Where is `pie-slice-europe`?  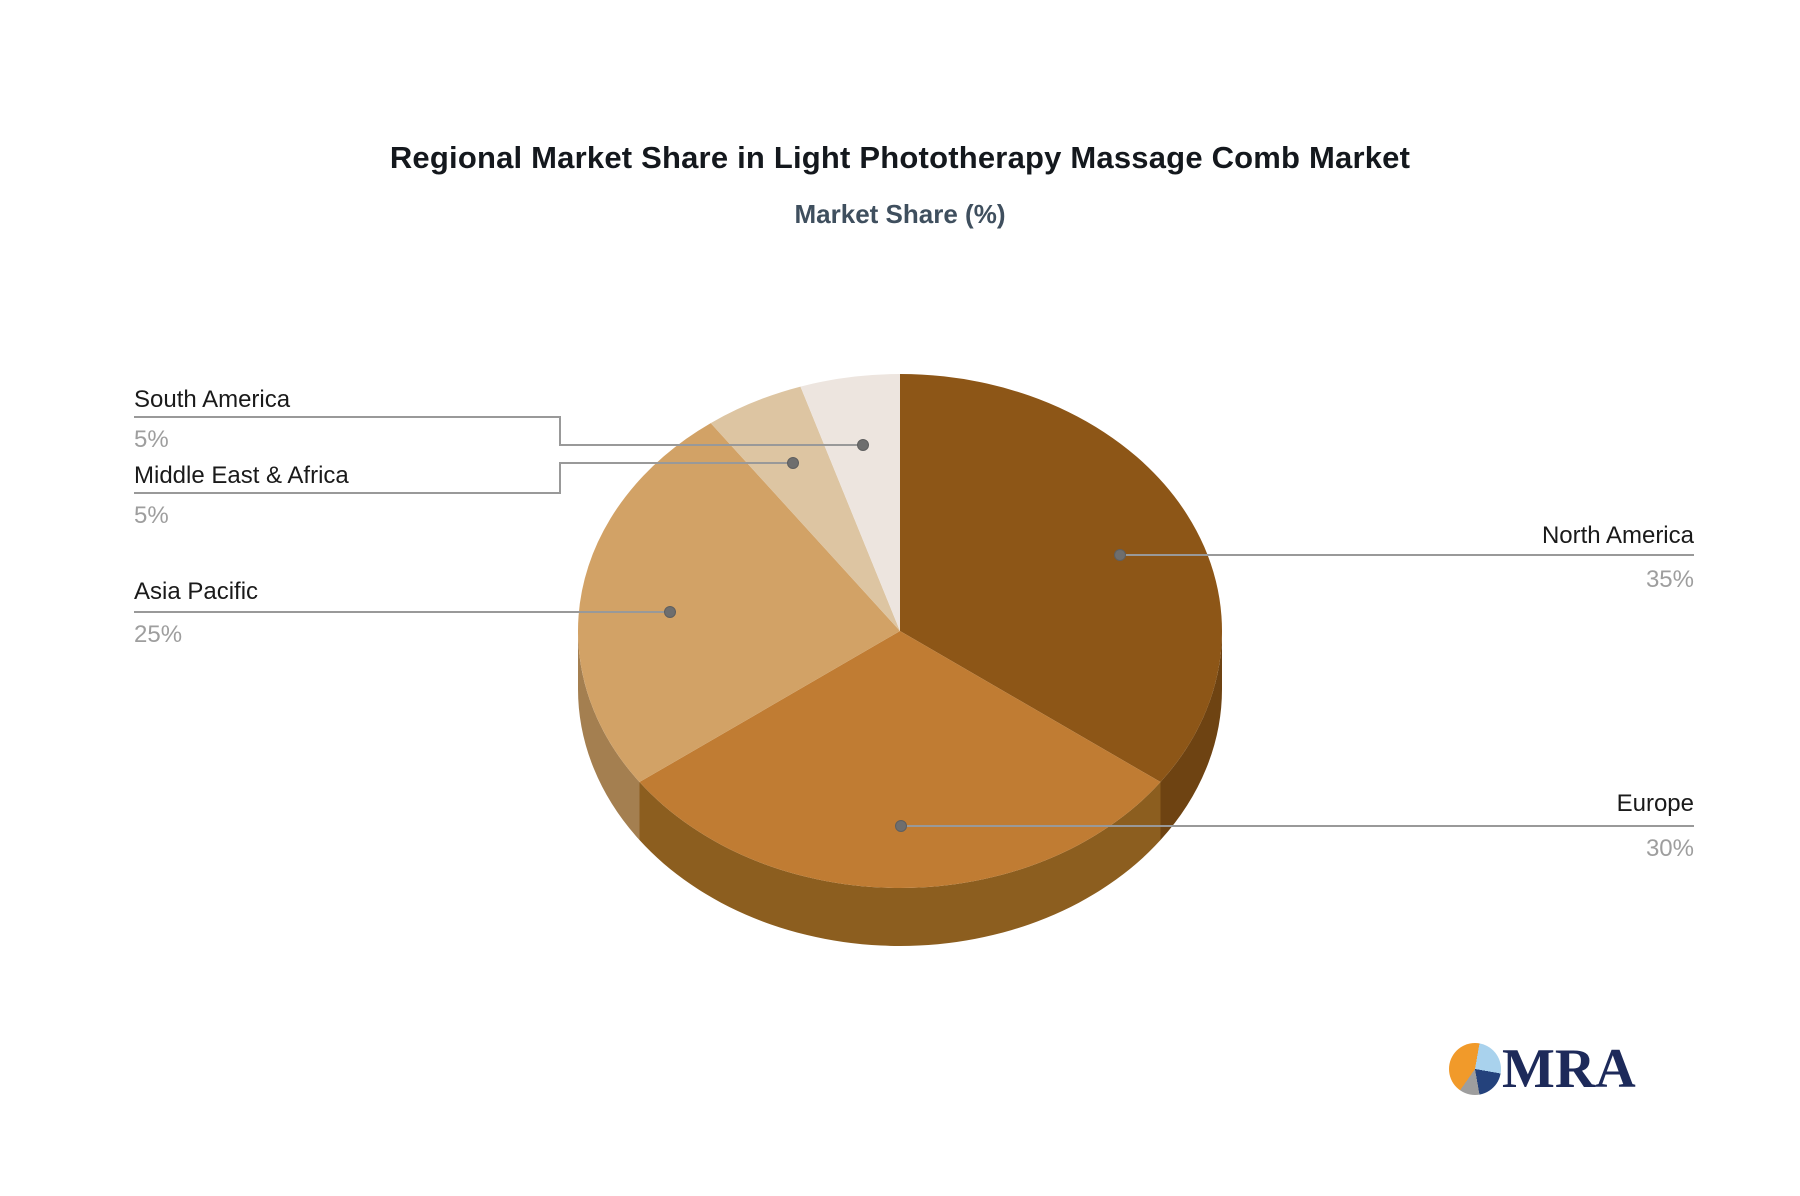 pie-slice-europe is located at coordinates (900, 759).